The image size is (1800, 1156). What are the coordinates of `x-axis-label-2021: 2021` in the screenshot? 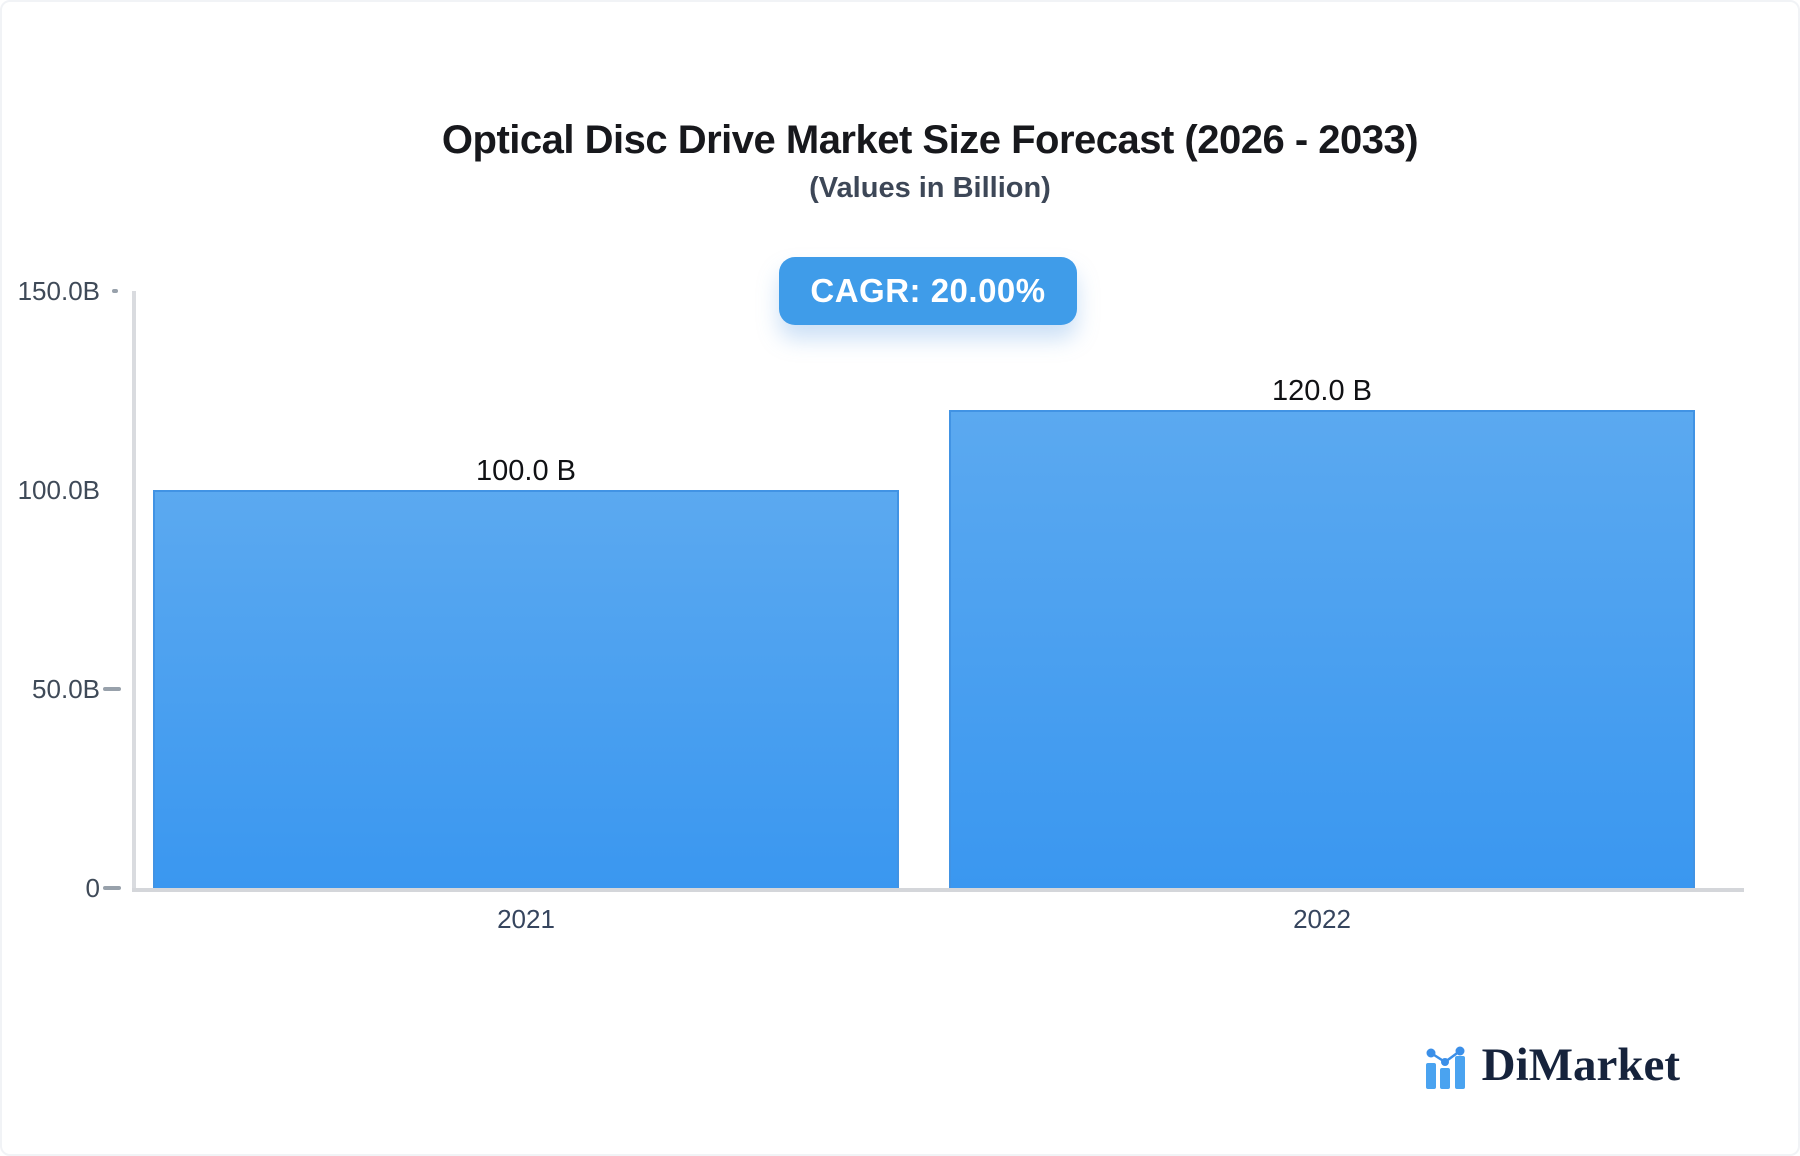 It's located at (526, 919).